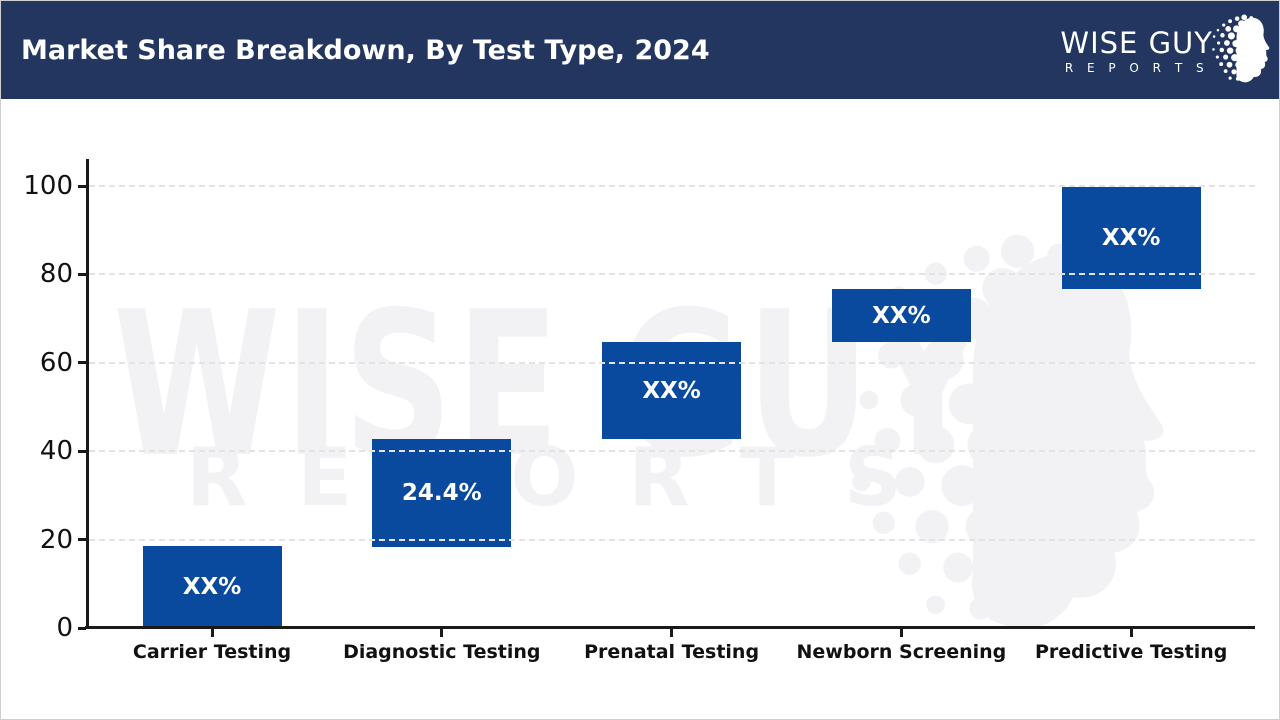  I want to click on wise-guy-logo: WISE GUY R E P O R T S, so click(1166, 50).